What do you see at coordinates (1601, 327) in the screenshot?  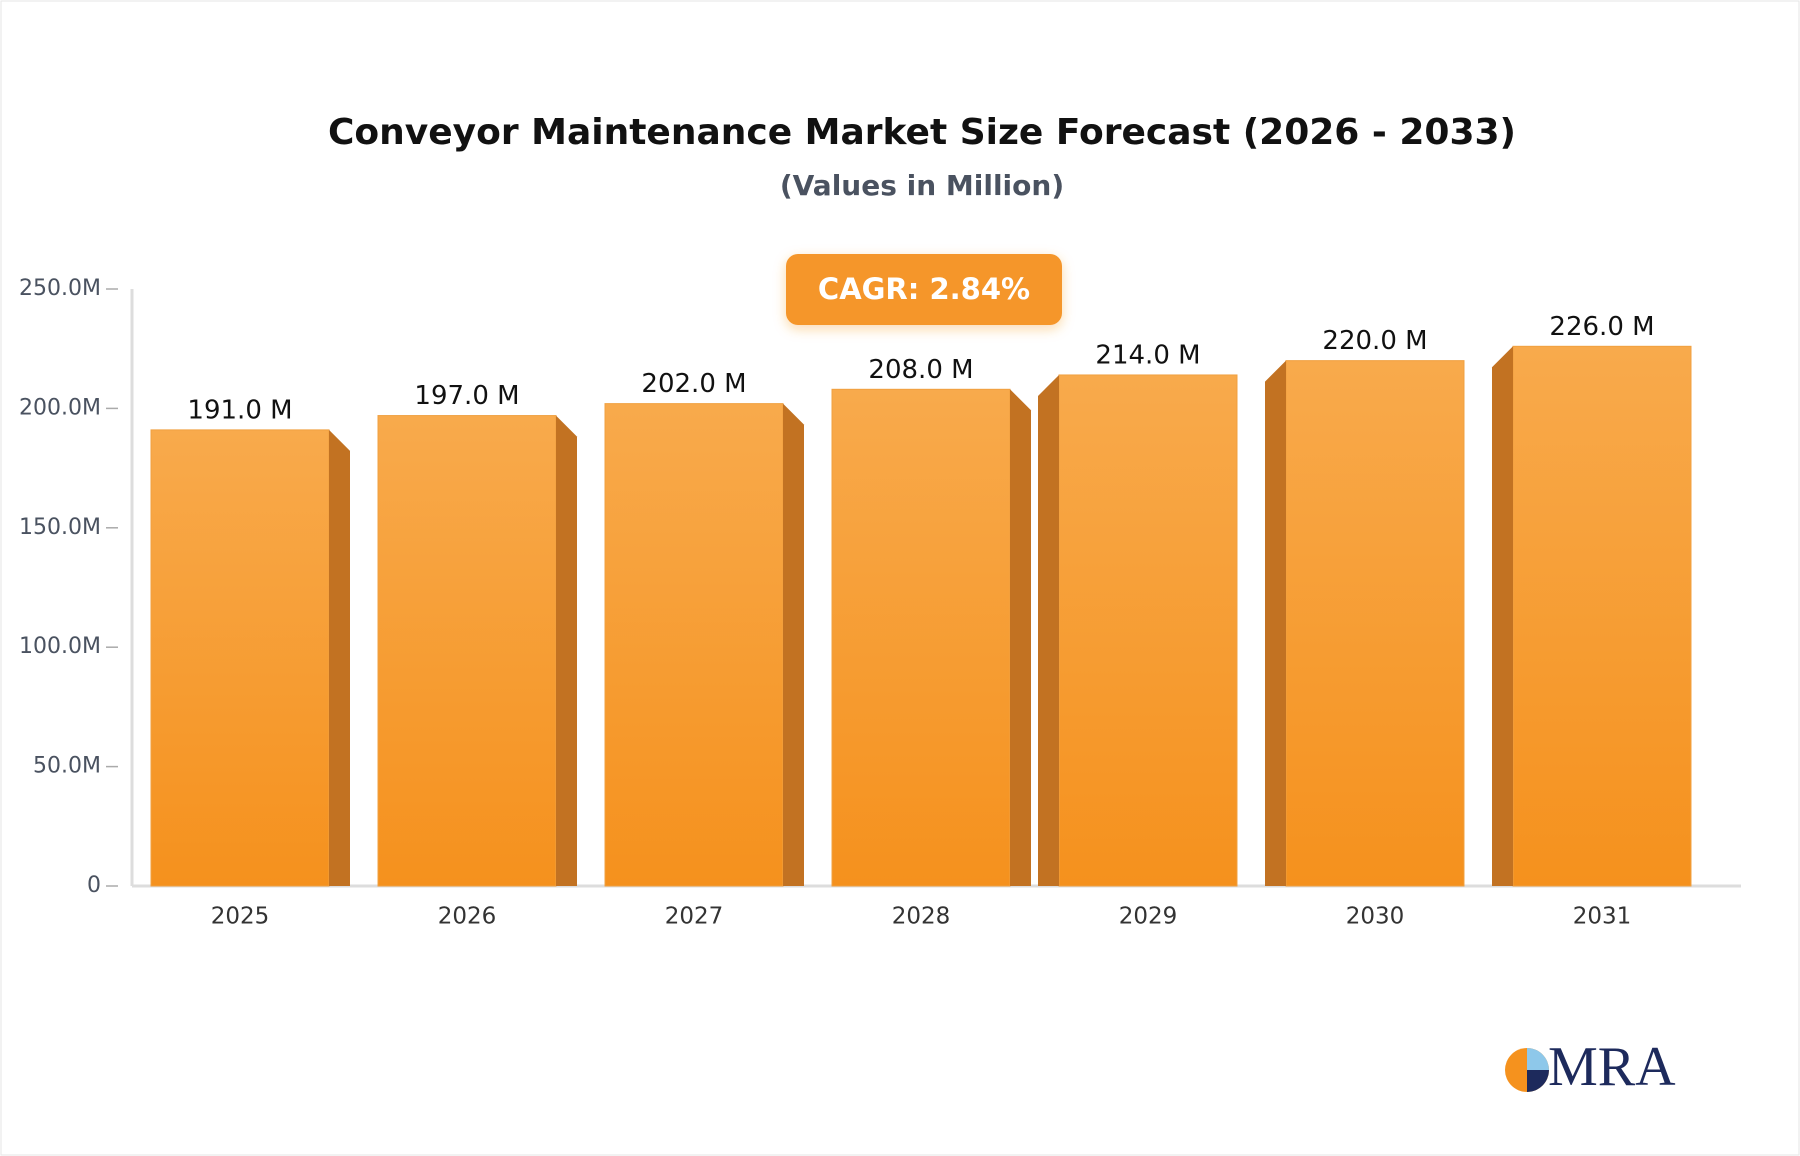 I see `value-label: 226.0 M` at bounding box center [1601, 327].